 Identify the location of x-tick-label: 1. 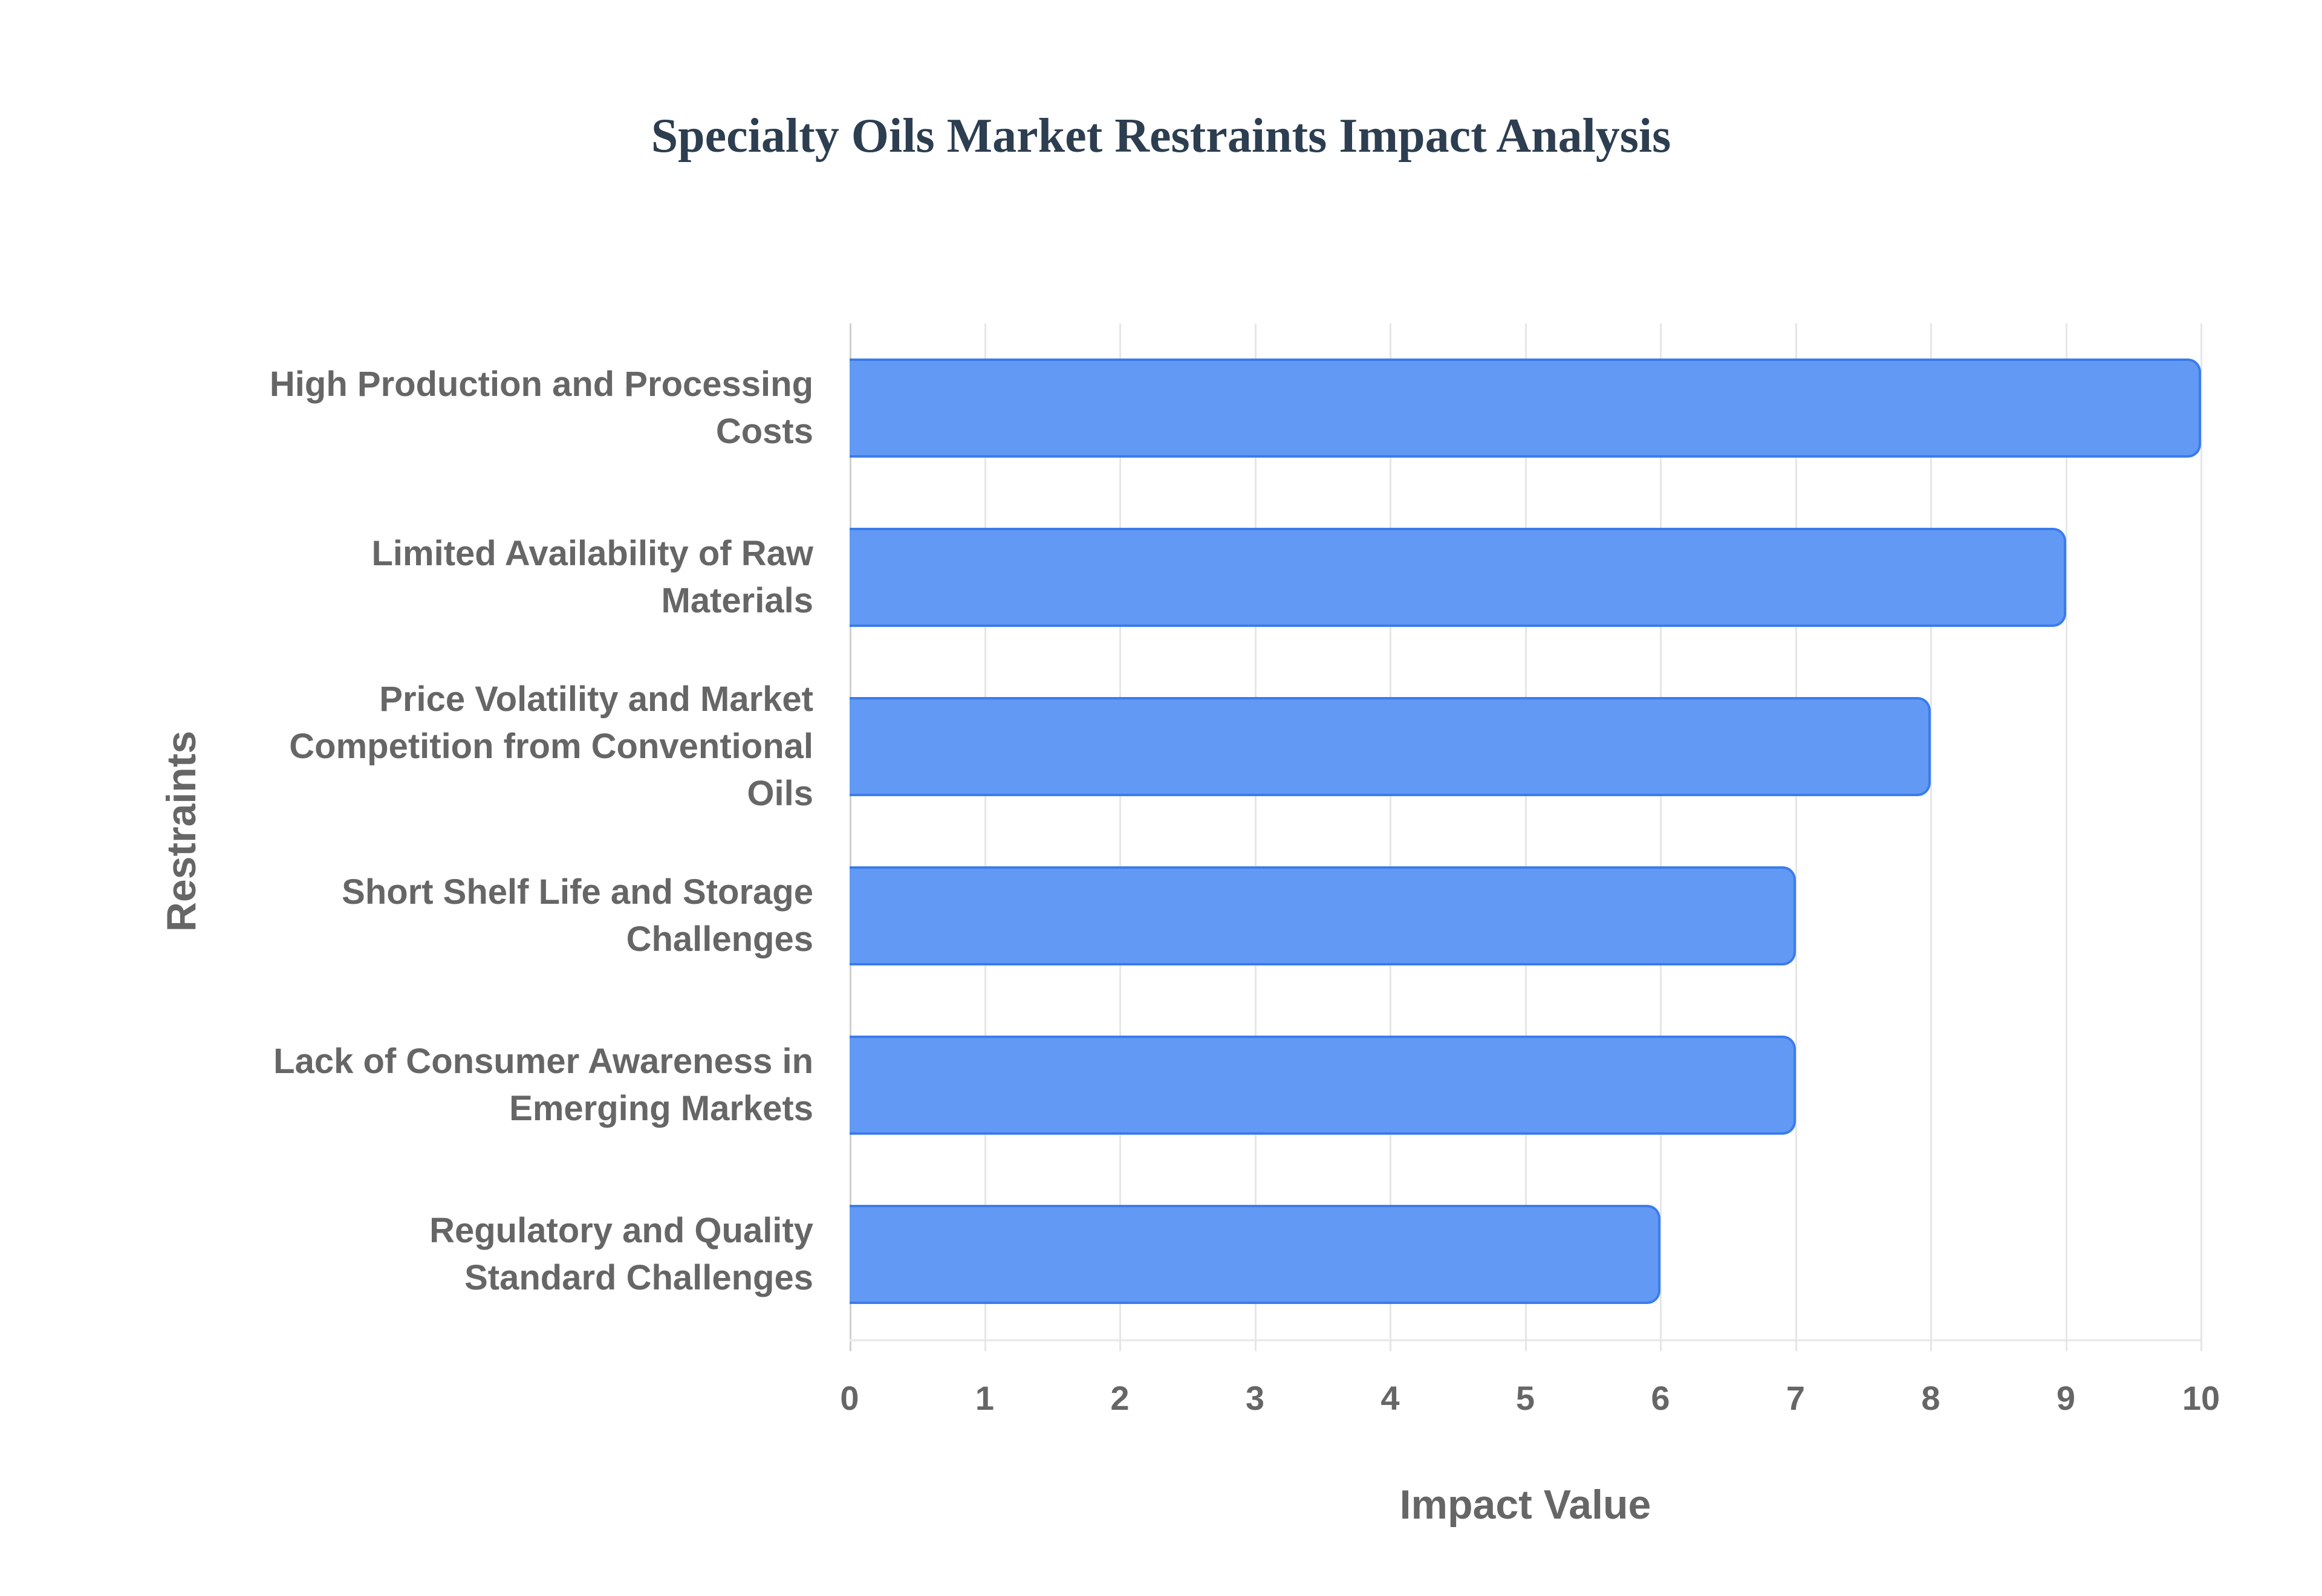
(985, 1398).